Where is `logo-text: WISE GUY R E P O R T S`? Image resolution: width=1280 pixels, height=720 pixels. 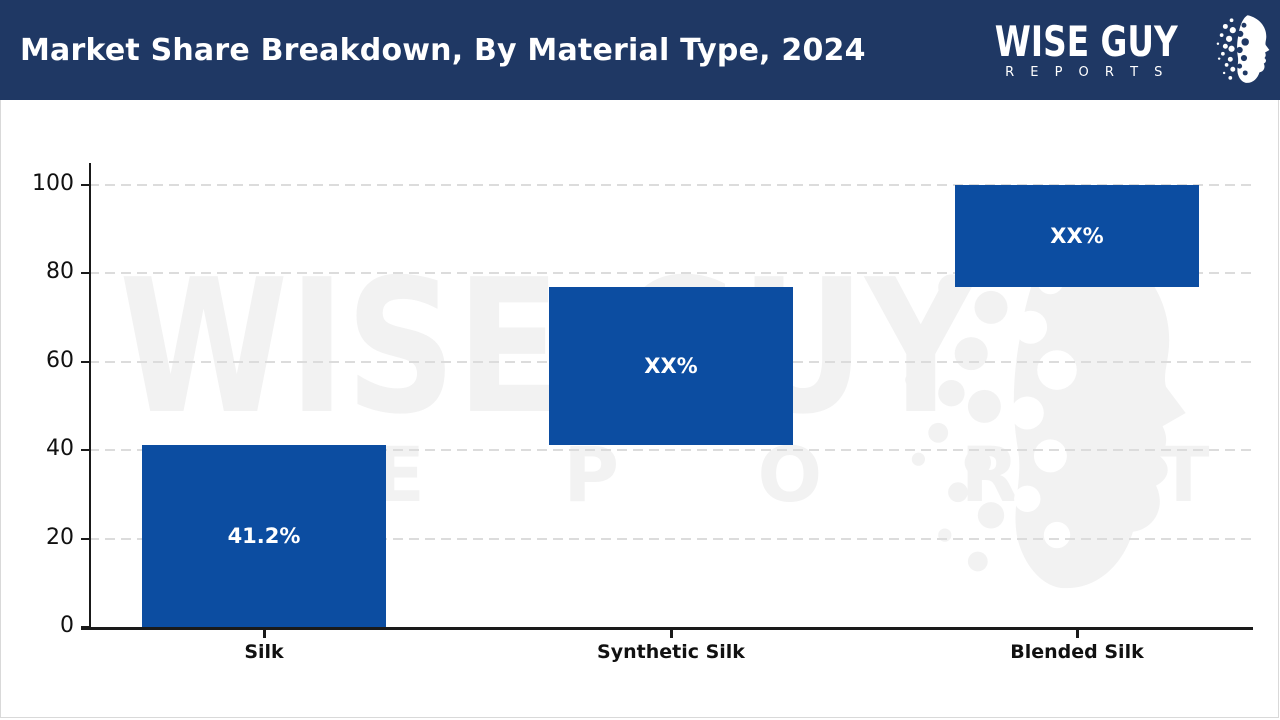
logo-text: WISE GUY R E P O R T S is located at coordinates (1086, 48).